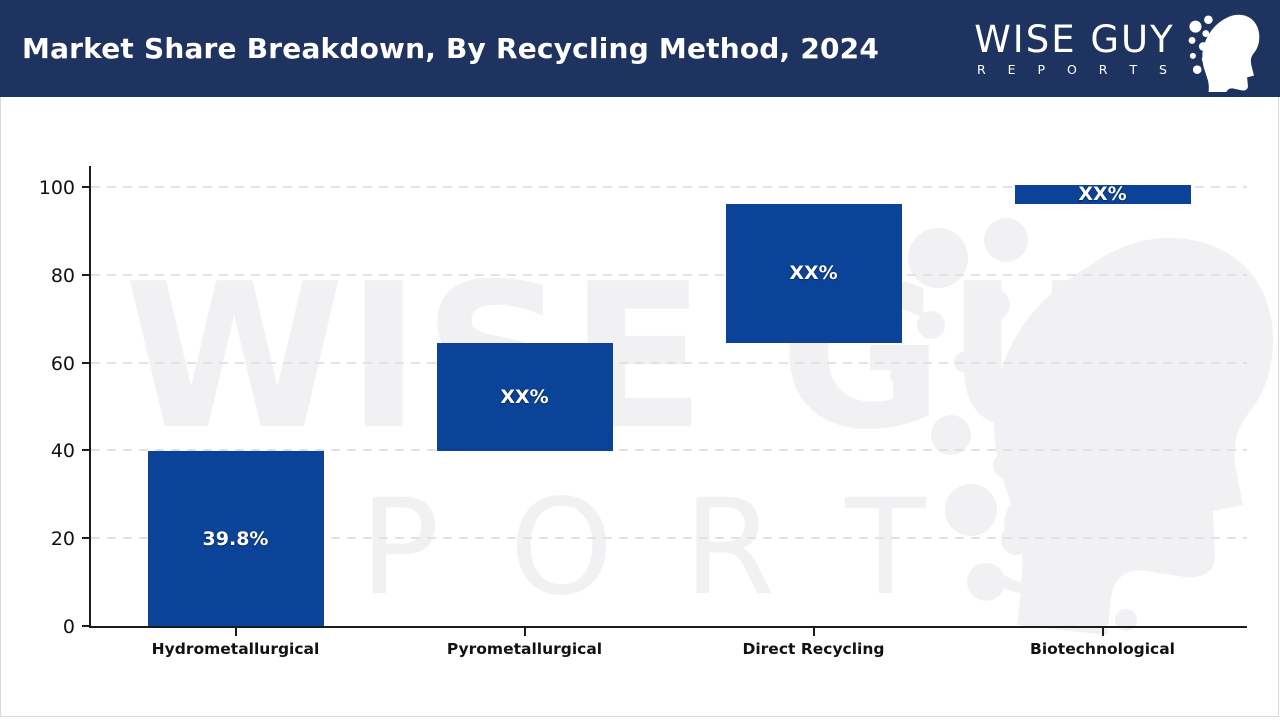 The width and height of the screenshot is (1280, 720). What do you see at coordinates (62, 451) in the screenshot?
I see `y-tick-label-40: 40` at bounding box center [62, 451].